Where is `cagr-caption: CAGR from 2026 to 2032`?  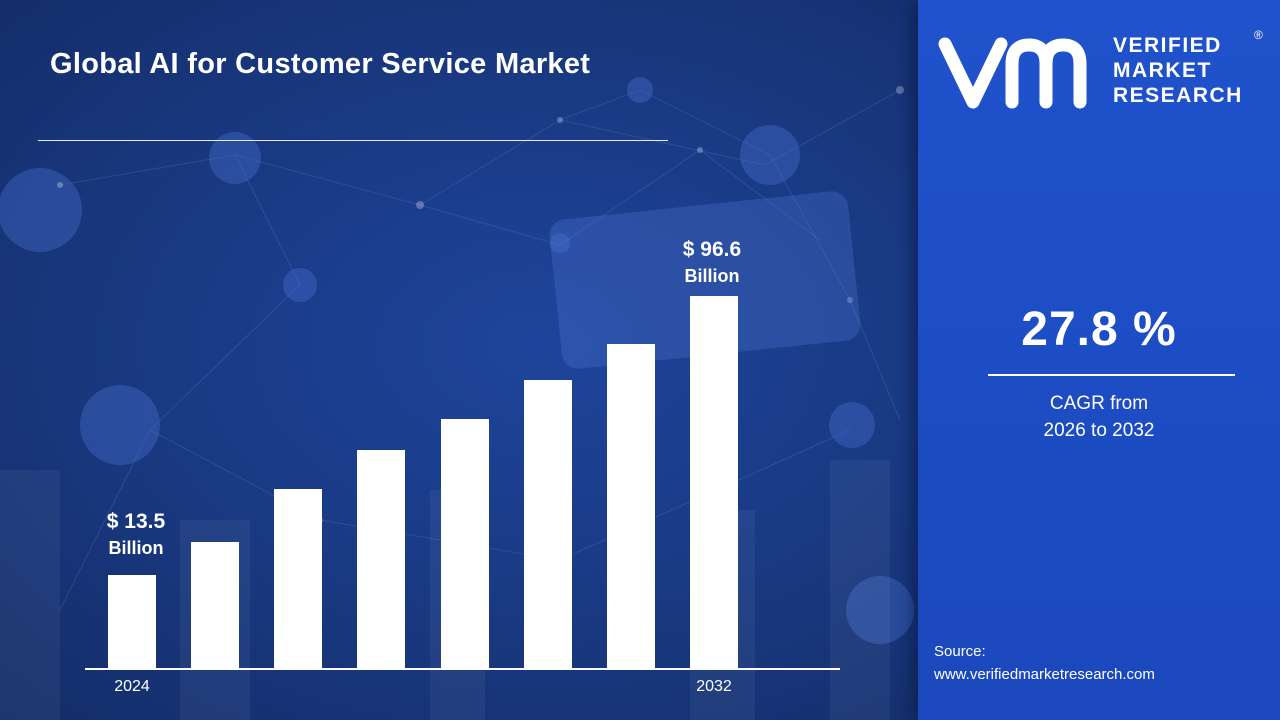
cagr-caption: CAGR from 2026 to 2032 is located at coordinates (1099, 417).